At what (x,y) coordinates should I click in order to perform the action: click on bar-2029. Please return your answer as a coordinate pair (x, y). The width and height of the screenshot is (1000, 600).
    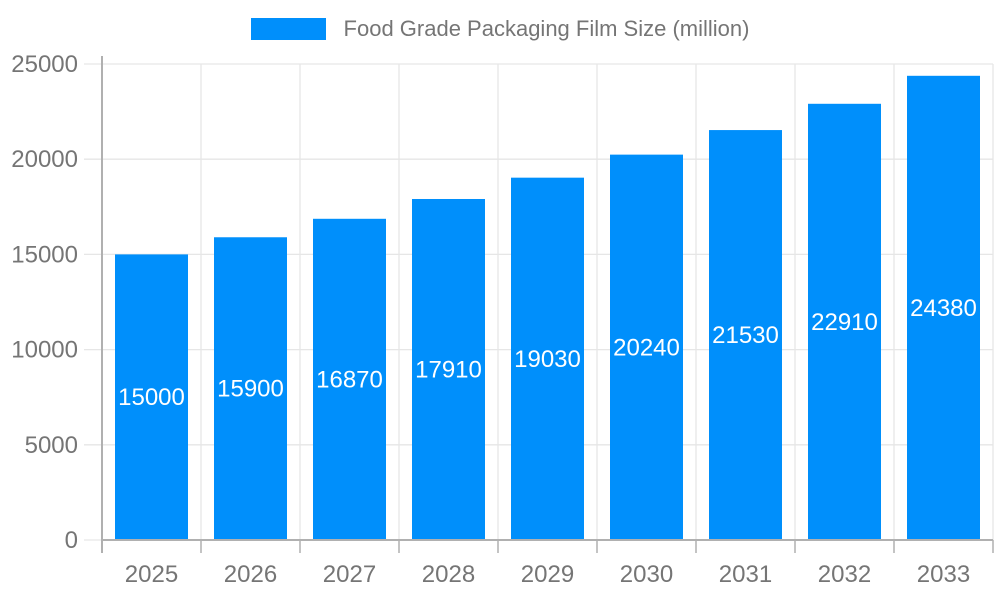
    Looking at the image, I should click on (547, 358).